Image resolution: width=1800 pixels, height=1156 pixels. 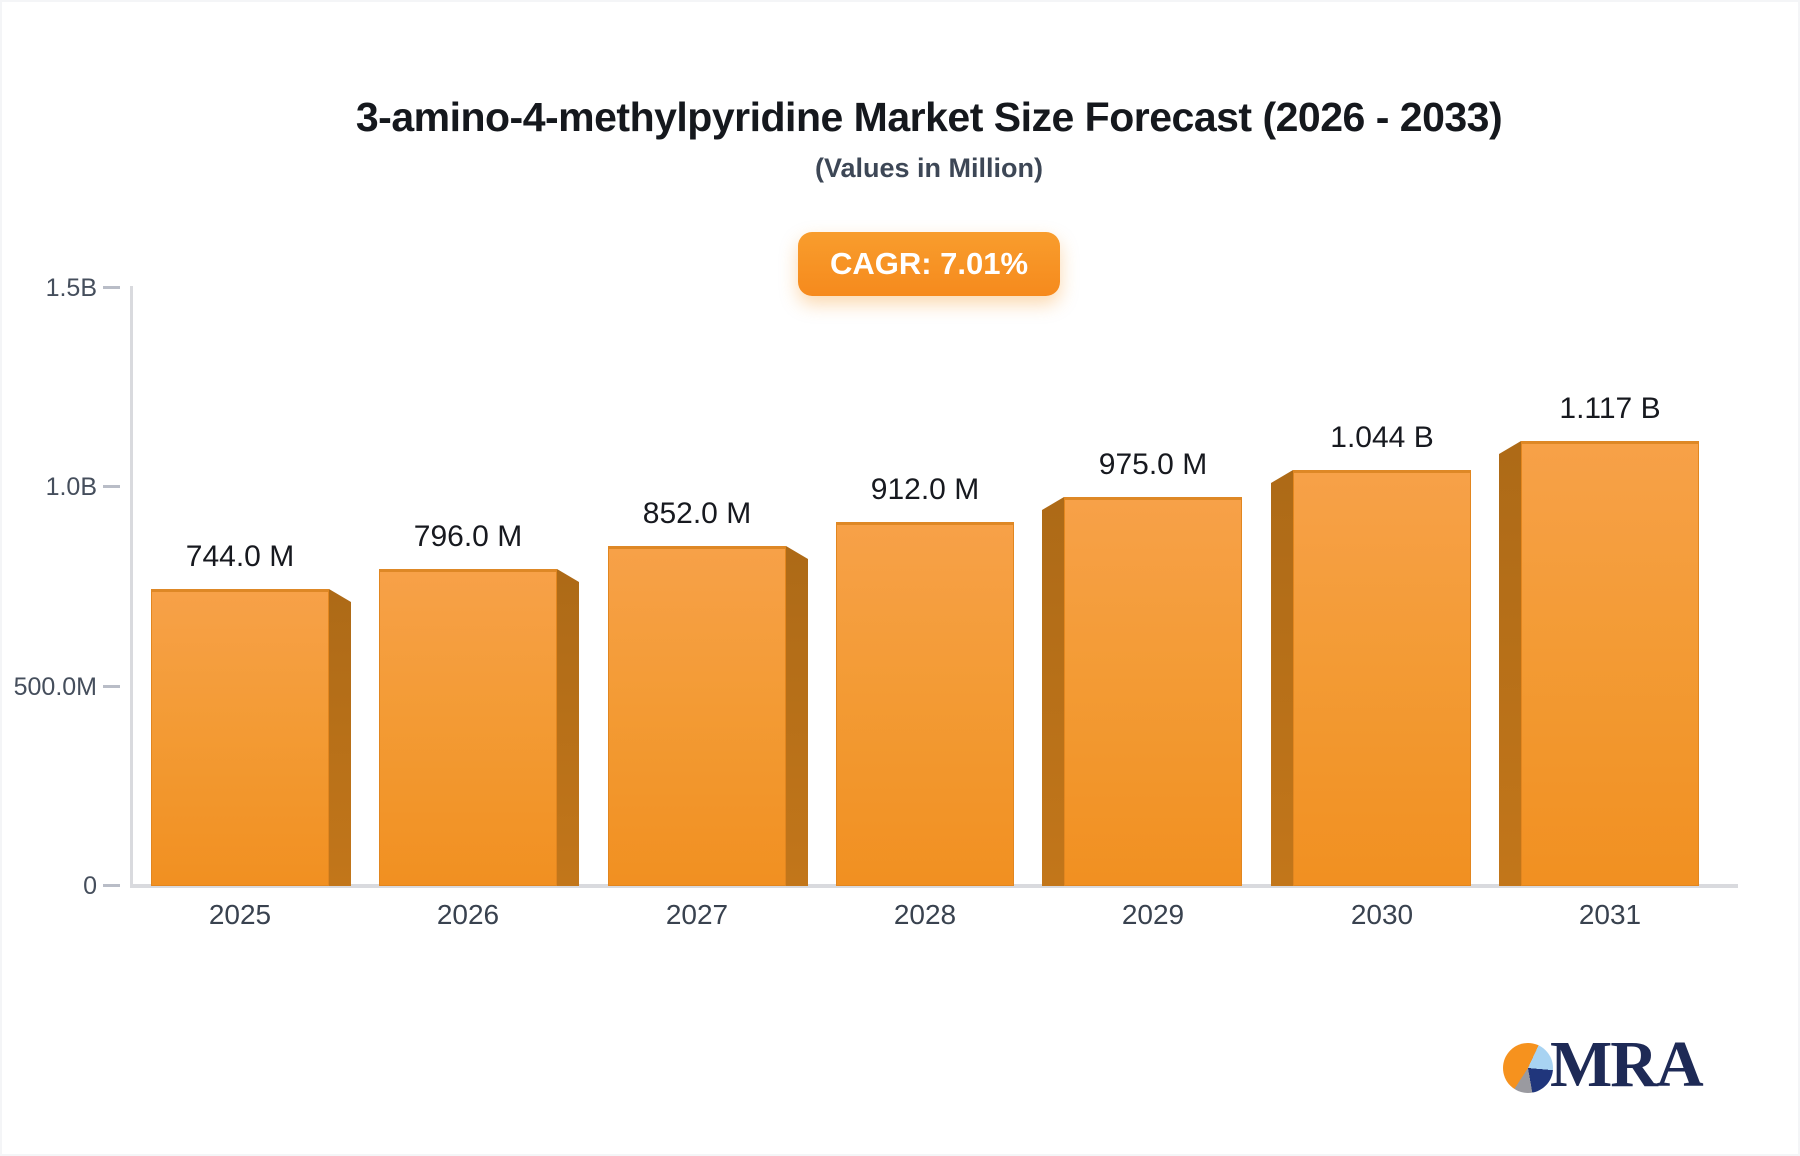 I want to click on y-axis-tick-label: 1.5B, so click(x=71, y=288).